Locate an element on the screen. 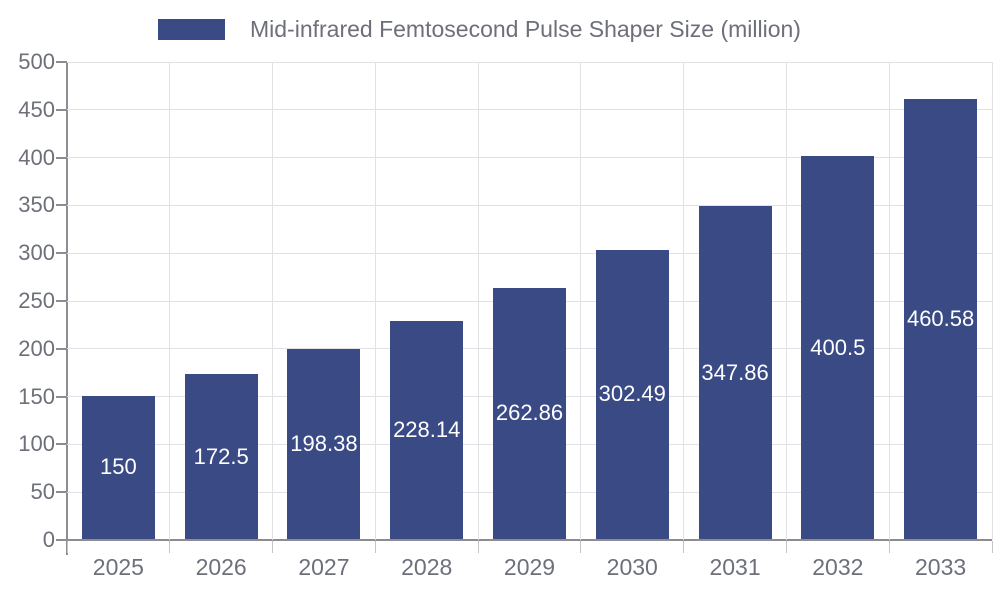  bar-value-label: 150 is located at coordinates (118, 467).